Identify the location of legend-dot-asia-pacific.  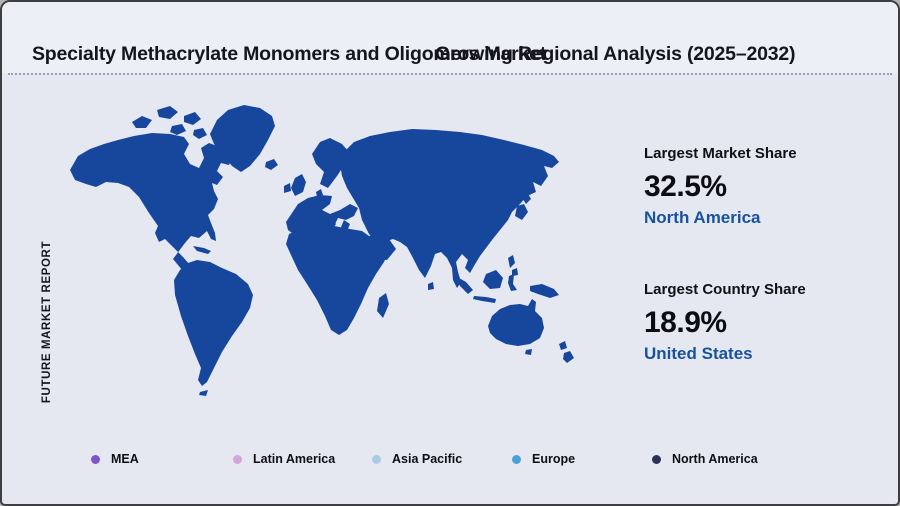
(376, 459).